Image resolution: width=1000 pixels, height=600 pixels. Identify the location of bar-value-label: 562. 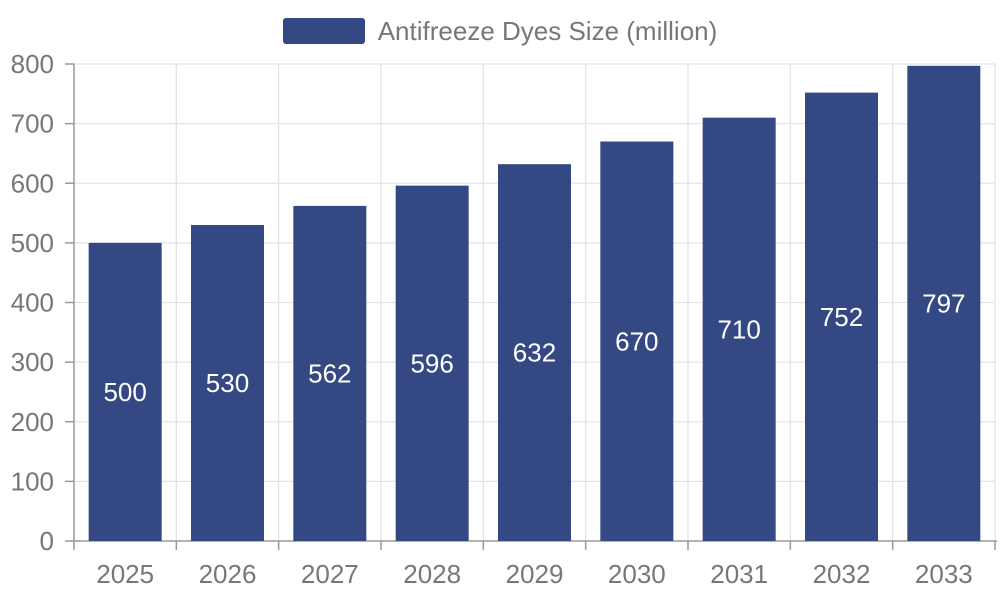
(329, 373).